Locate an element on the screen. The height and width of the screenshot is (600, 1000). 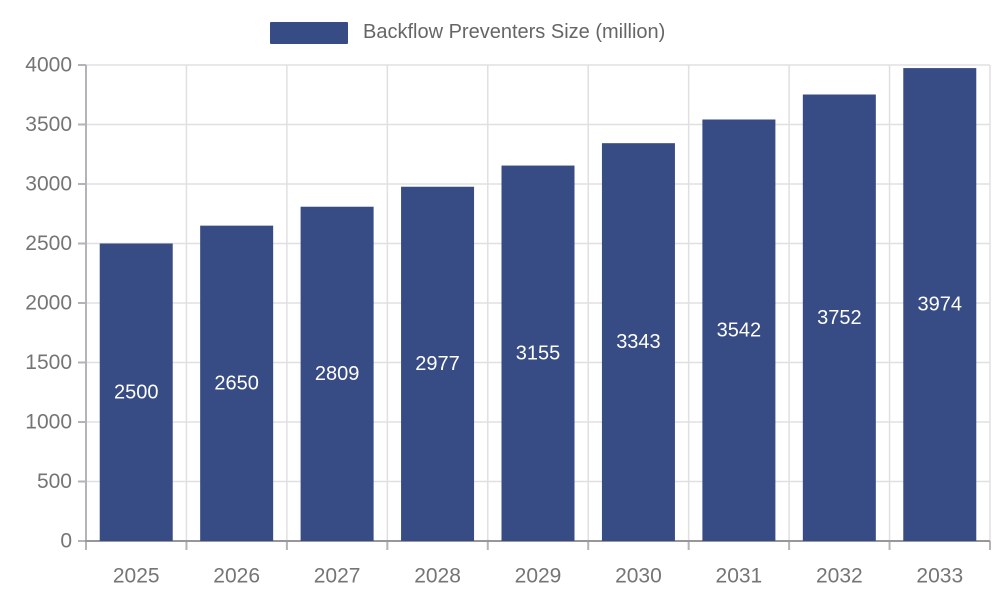
bar-value-label: 2809 is located at coordinates (337, 374).